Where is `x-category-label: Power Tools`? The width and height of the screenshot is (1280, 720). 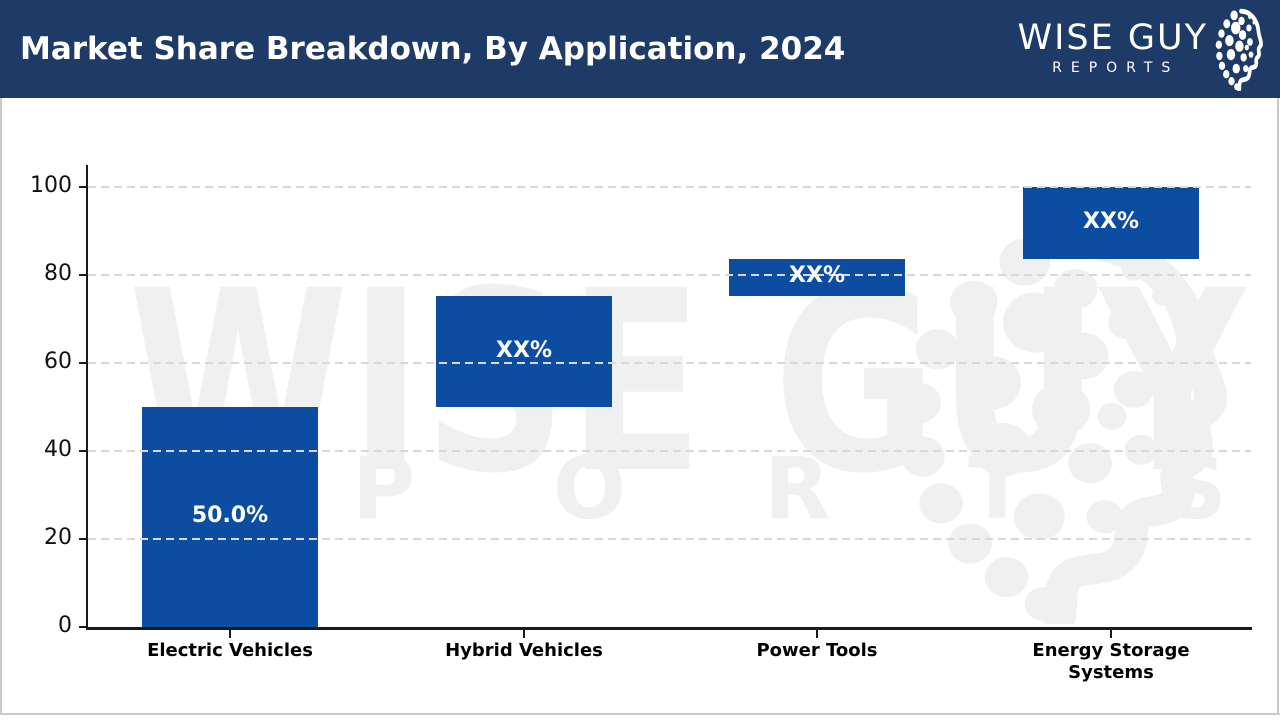
x-category-label: Power Tools is located at coordinates (817, 650).